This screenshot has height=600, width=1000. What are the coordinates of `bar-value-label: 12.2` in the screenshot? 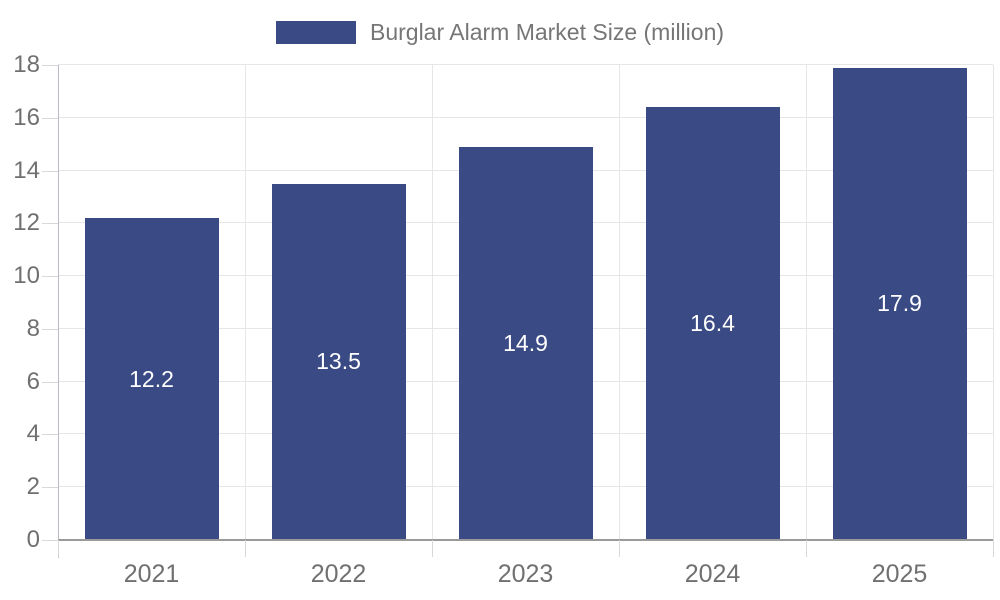 It's located at (151, 378).